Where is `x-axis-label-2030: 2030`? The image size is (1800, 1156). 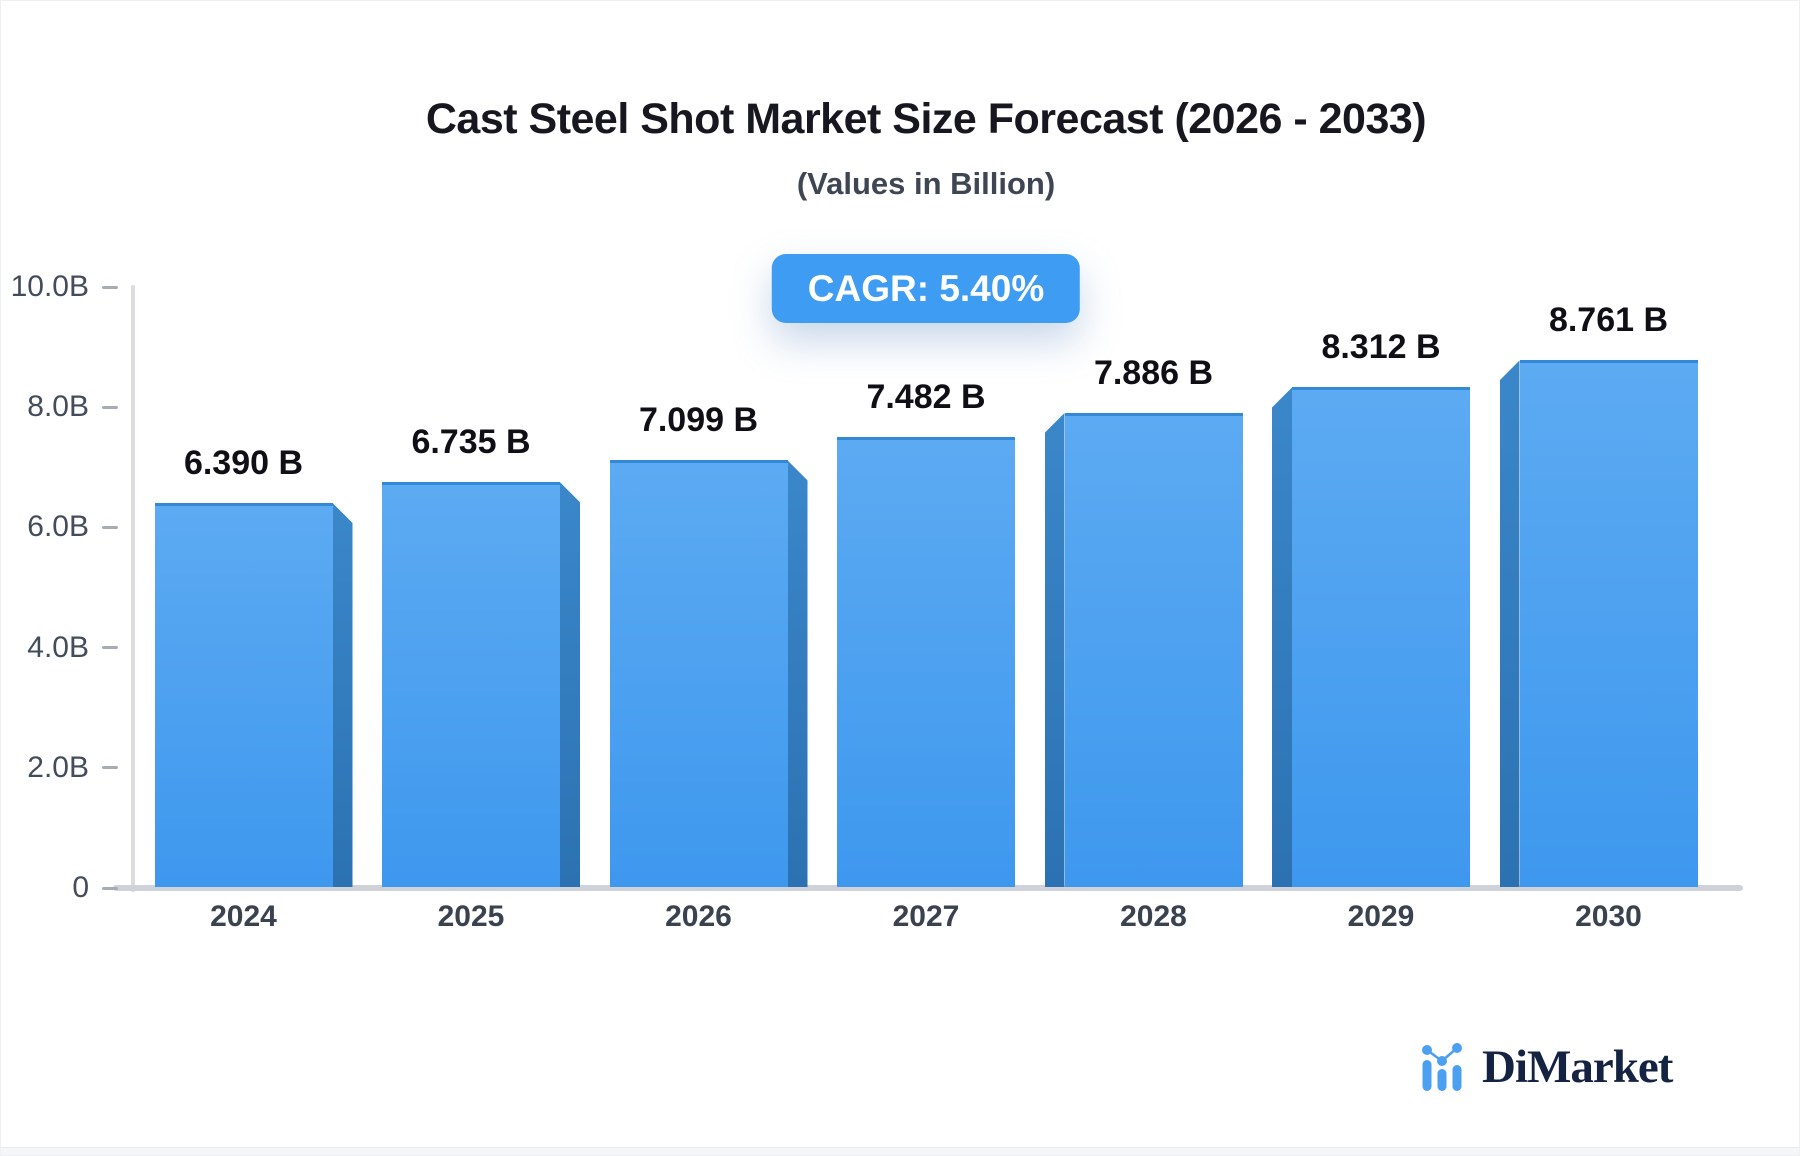 x-axis-label-2030: 2030 is located at coordinates (1608, 916).